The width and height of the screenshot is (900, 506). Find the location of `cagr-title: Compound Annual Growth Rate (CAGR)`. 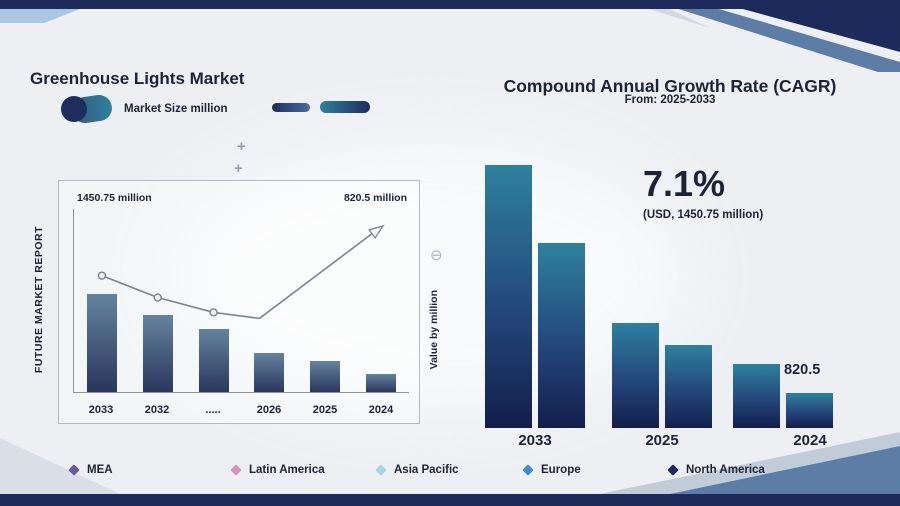

cagr-title: Compound Annual Growth Rate (CAGR) is located at coordinates (670, 85).